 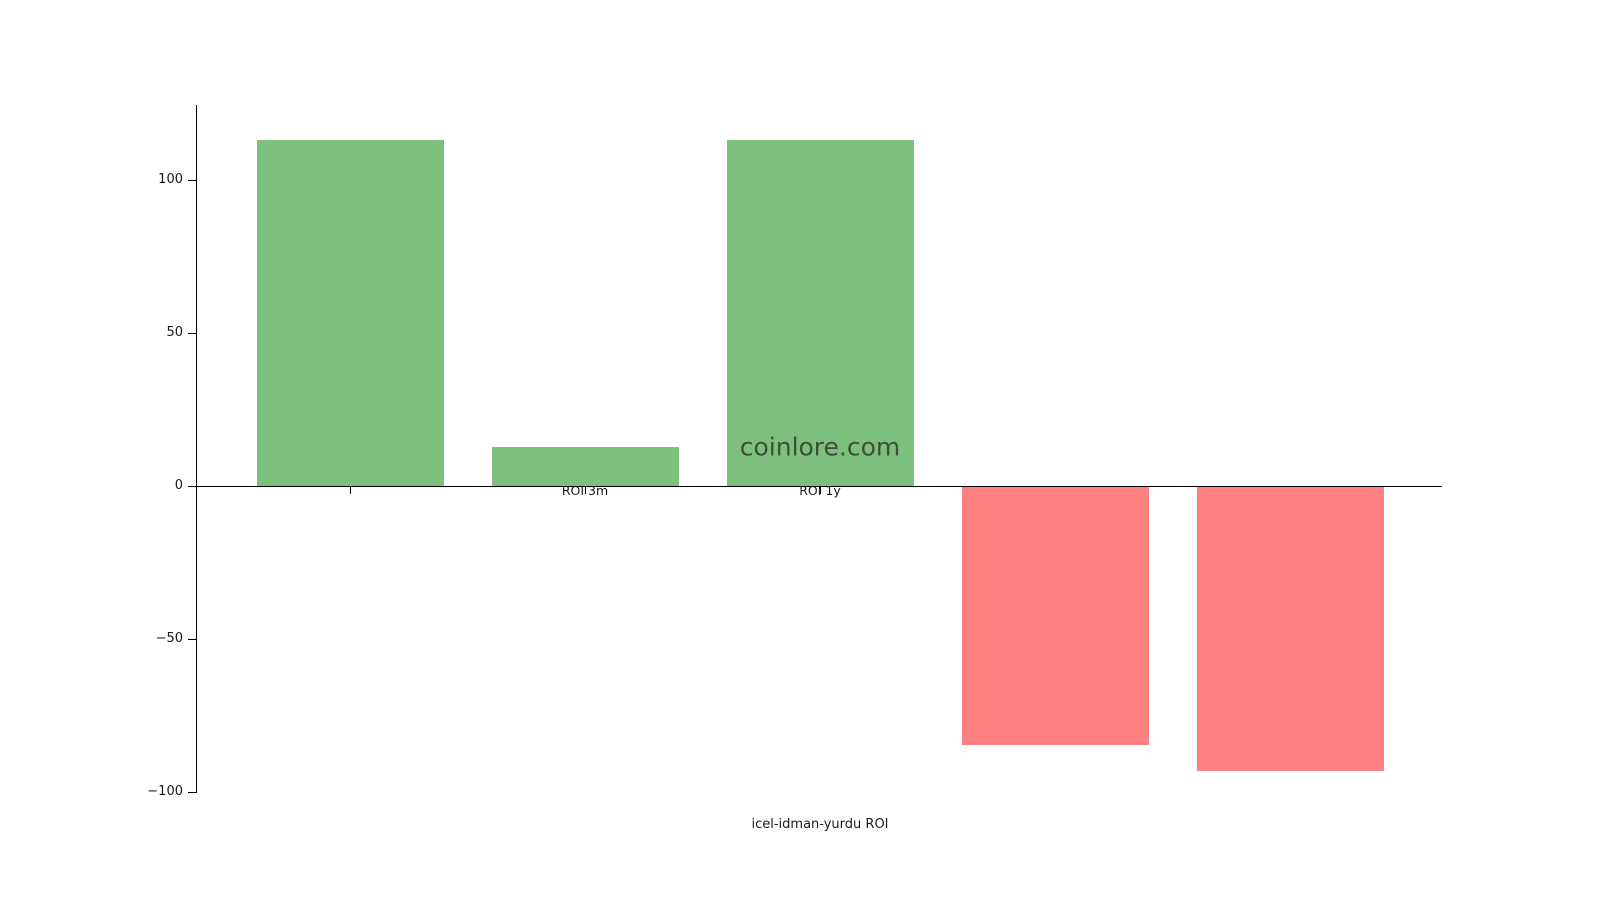 What do you see at coordinates (585, 466) in the screenshot?
I see `bar-roi-3m` at bounding box center [585, 466].